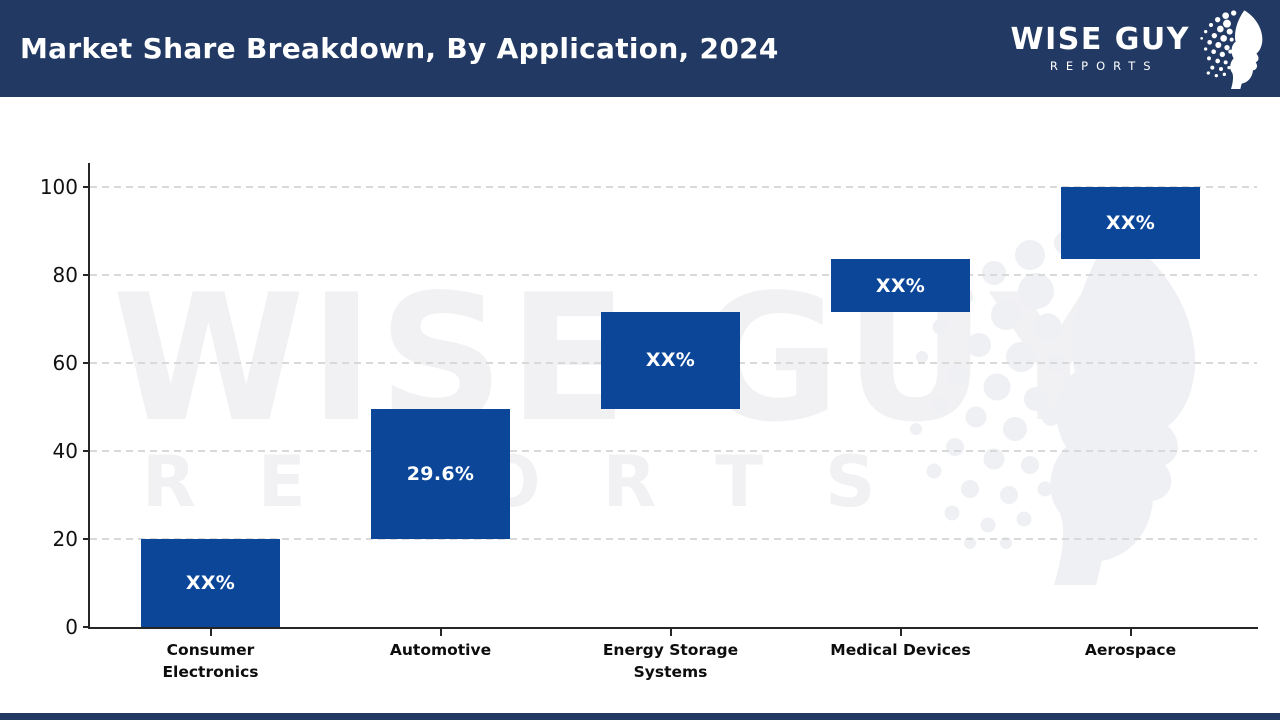 The image size is (1280, 720). I want to click on x-category-label-line: Automotive, so click(440, 650).